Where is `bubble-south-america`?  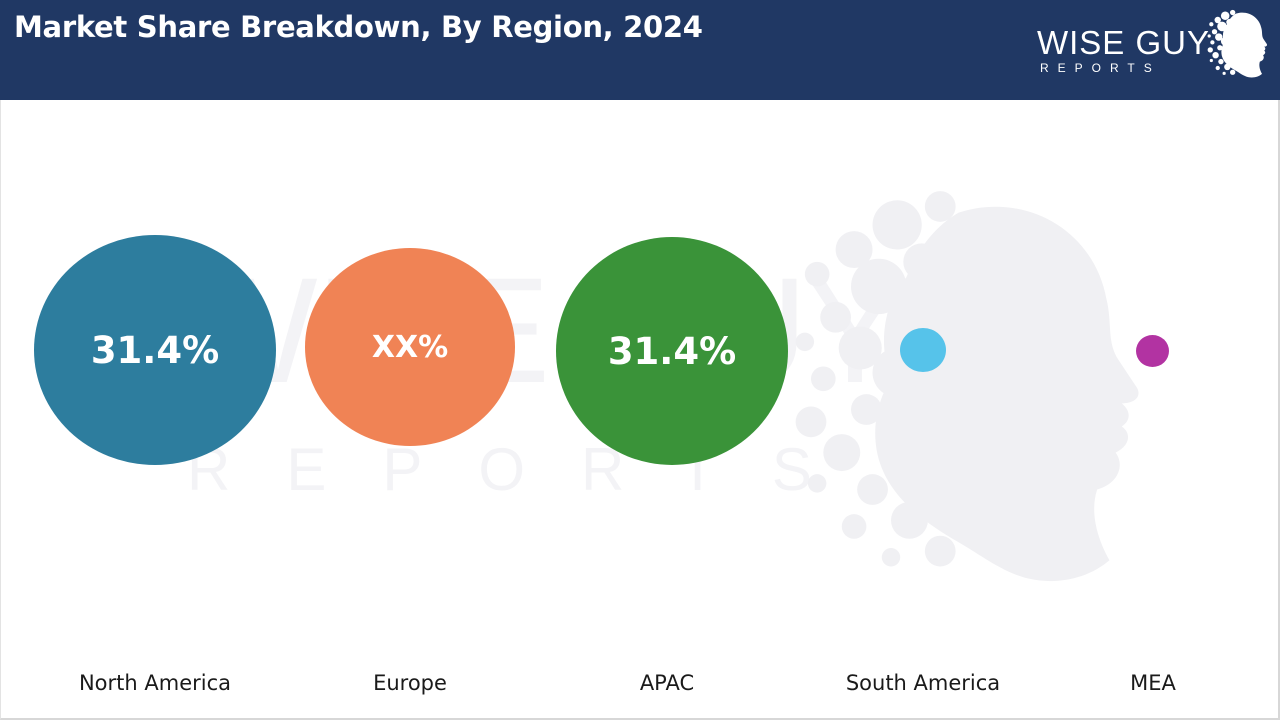 bubble-south-america is located at coordinates (923, 350).